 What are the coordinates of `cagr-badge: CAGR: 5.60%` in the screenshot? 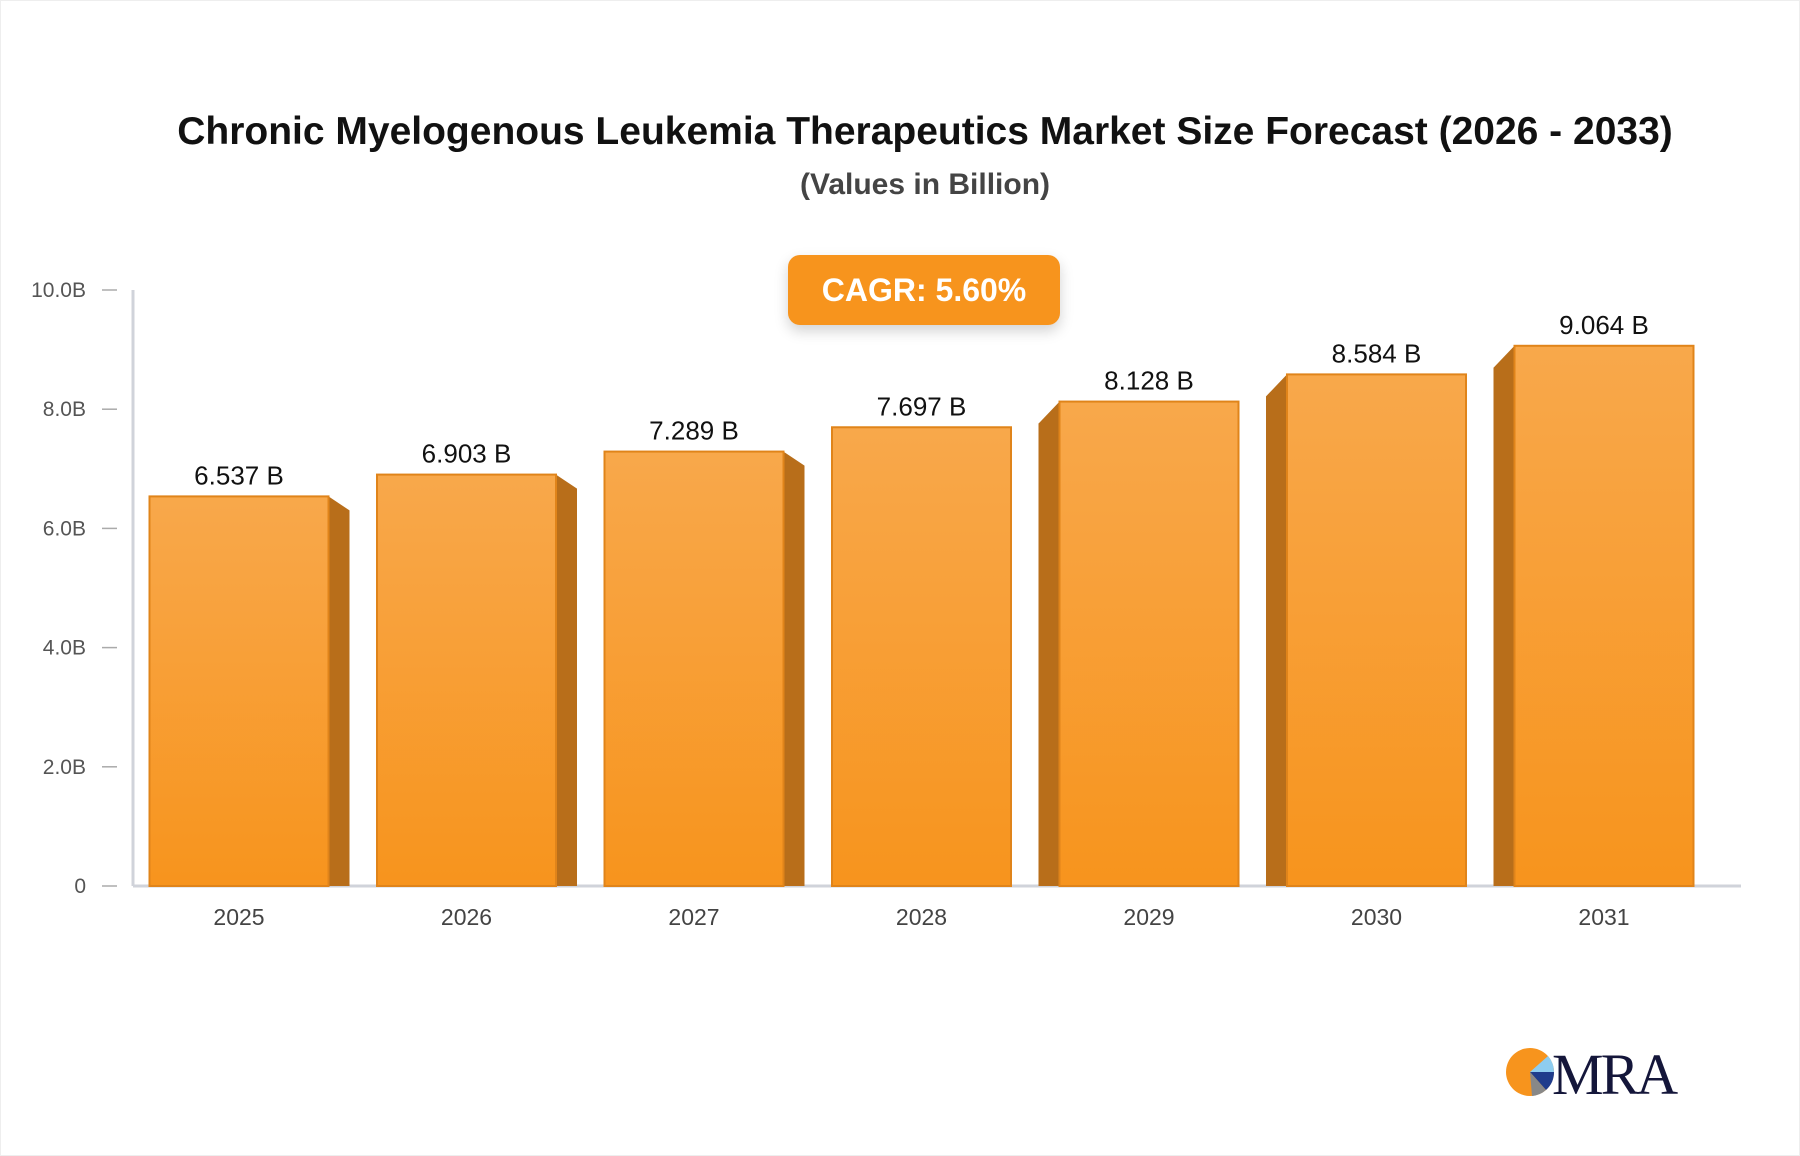 It's located at (924, 290).